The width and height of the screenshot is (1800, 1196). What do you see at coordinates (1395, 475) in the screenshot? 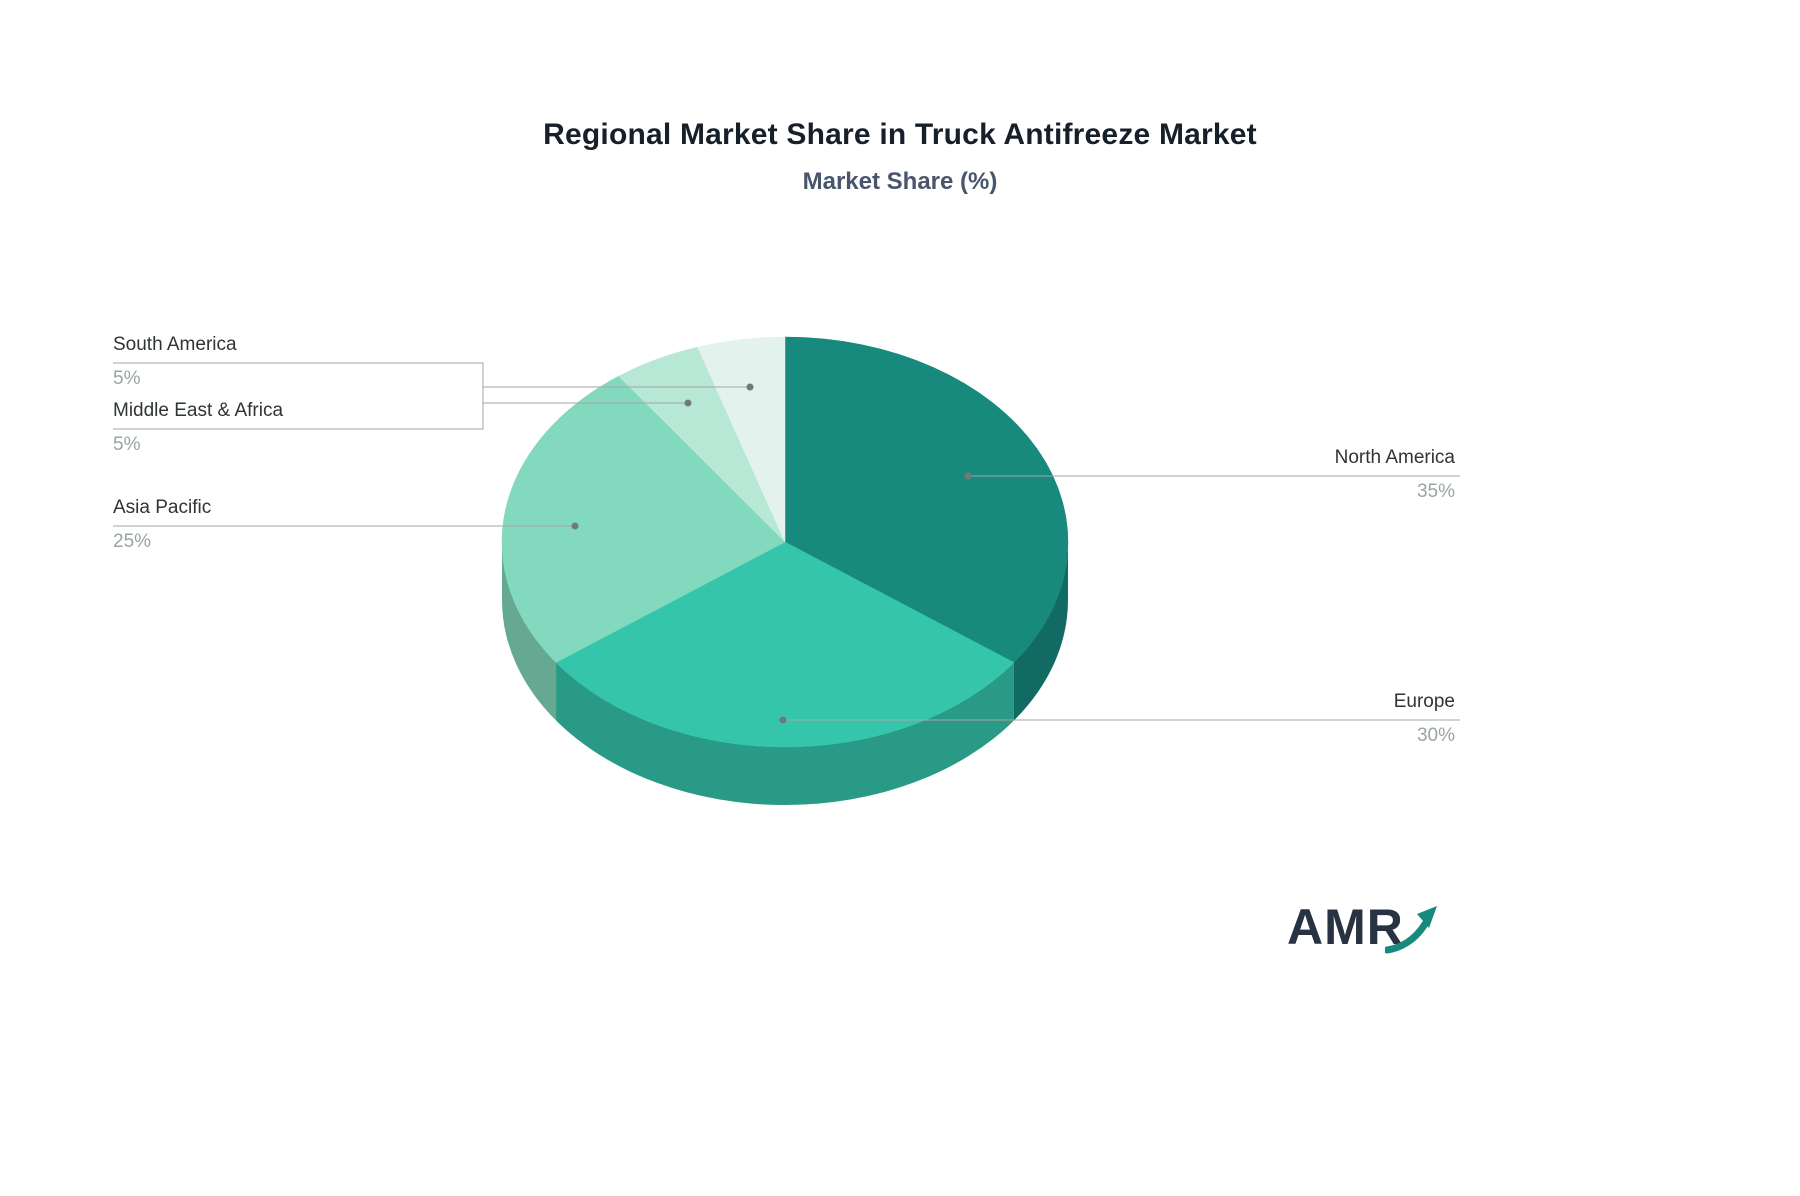
I see `label-north-america: North America 35%` at bounding box center [1395, 475].